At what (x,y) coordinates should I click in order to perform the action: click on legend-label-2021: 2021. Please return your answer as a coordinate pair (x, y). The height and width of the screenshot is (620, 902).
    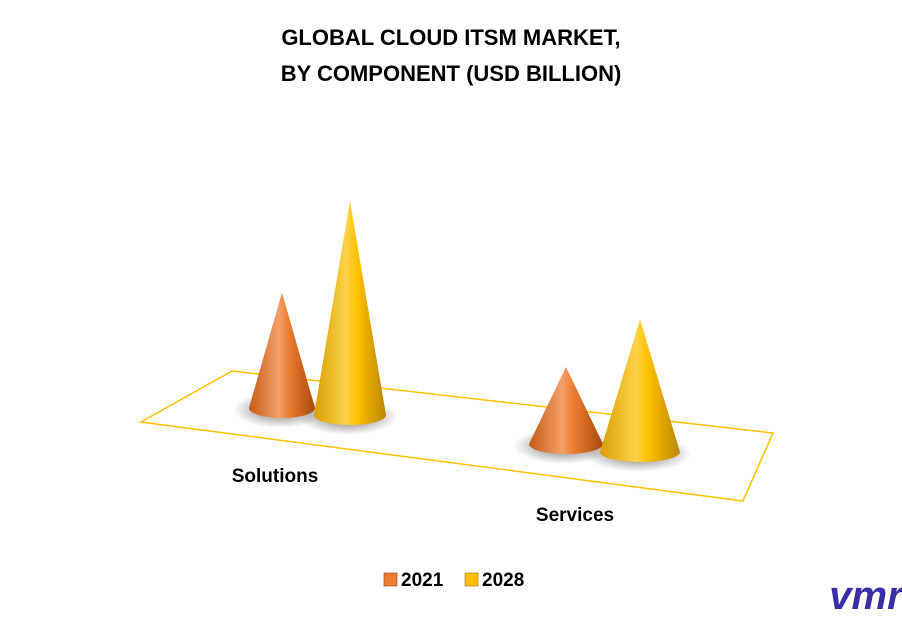
    Looking at the image, I should click on (422, 580).